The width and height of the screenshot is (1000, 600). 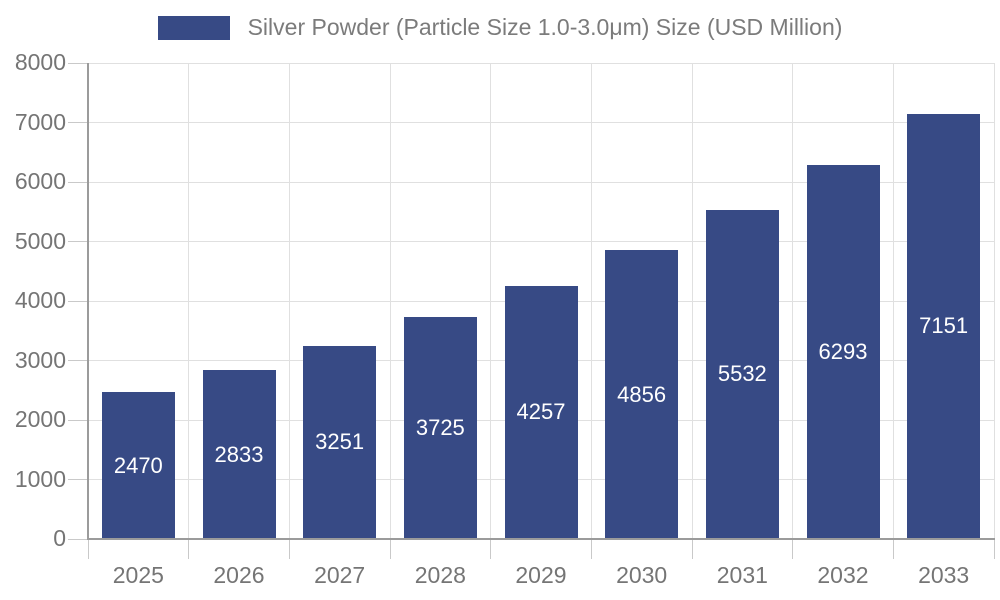 I want to click on bar-2032: 6293, so click(x=843, y=351).